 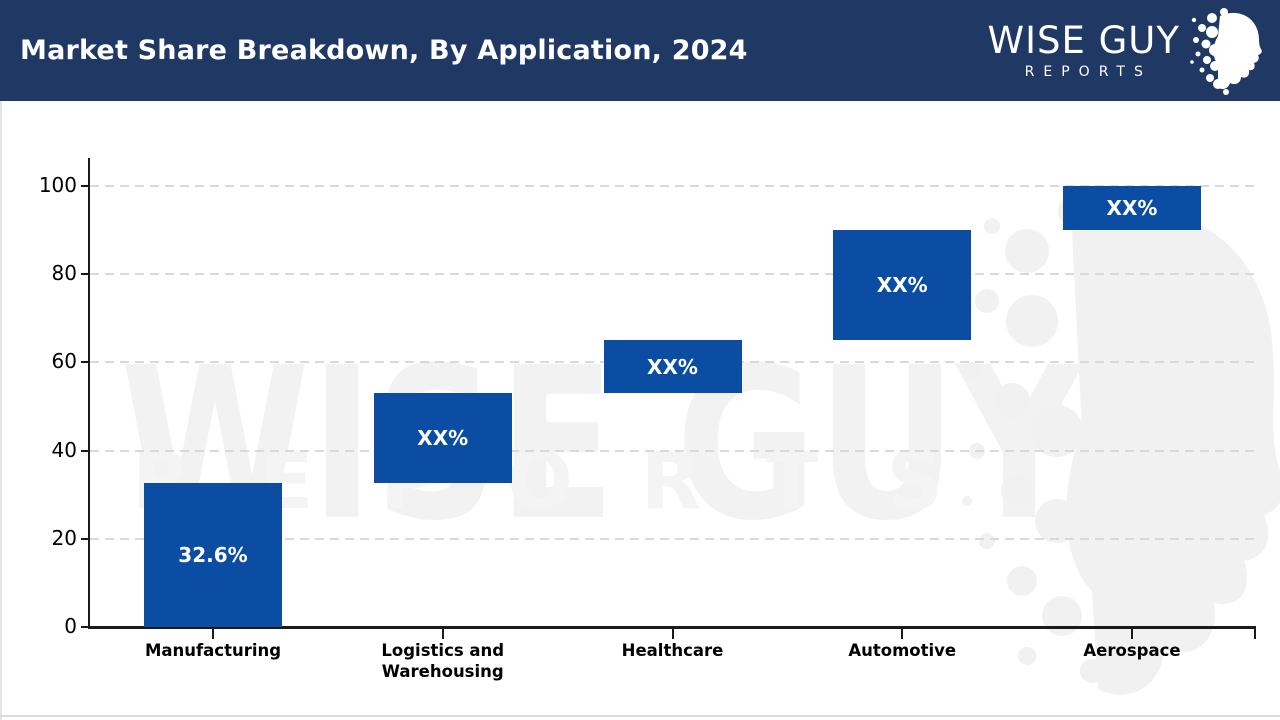 I want to click on x-axis, so click(x=672, y=627).